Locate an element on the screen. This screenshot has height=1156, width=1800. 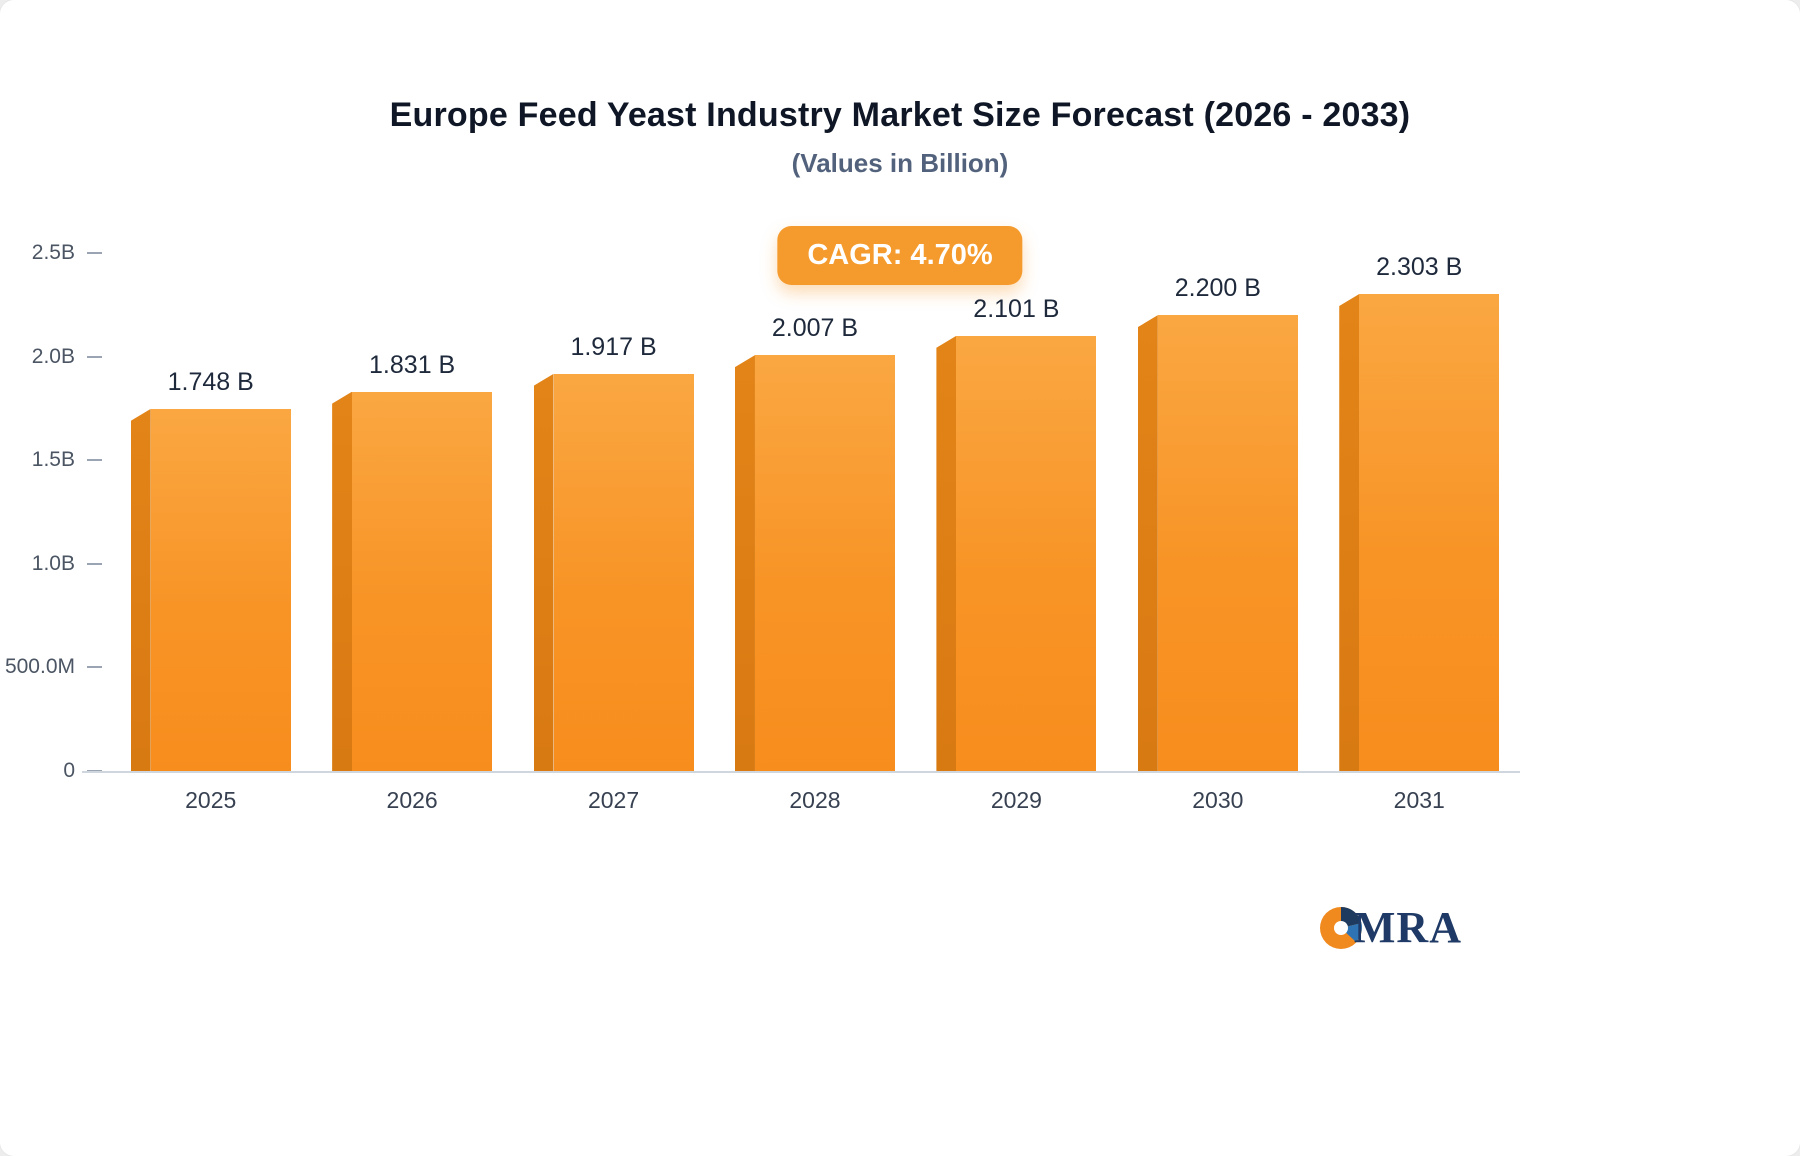
y-axis-tick-label: 2.0B is located at coordinates (53, 356).